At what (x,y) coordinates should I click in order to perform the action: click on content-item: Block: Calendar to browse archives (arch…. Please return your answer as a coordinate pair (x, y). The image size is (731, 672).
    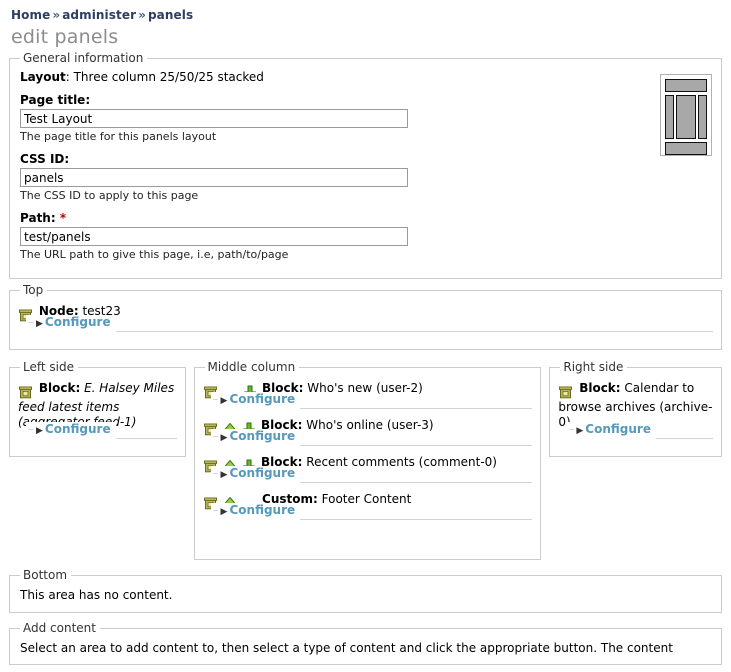
    Looking at the image, I should click on (635, 413).